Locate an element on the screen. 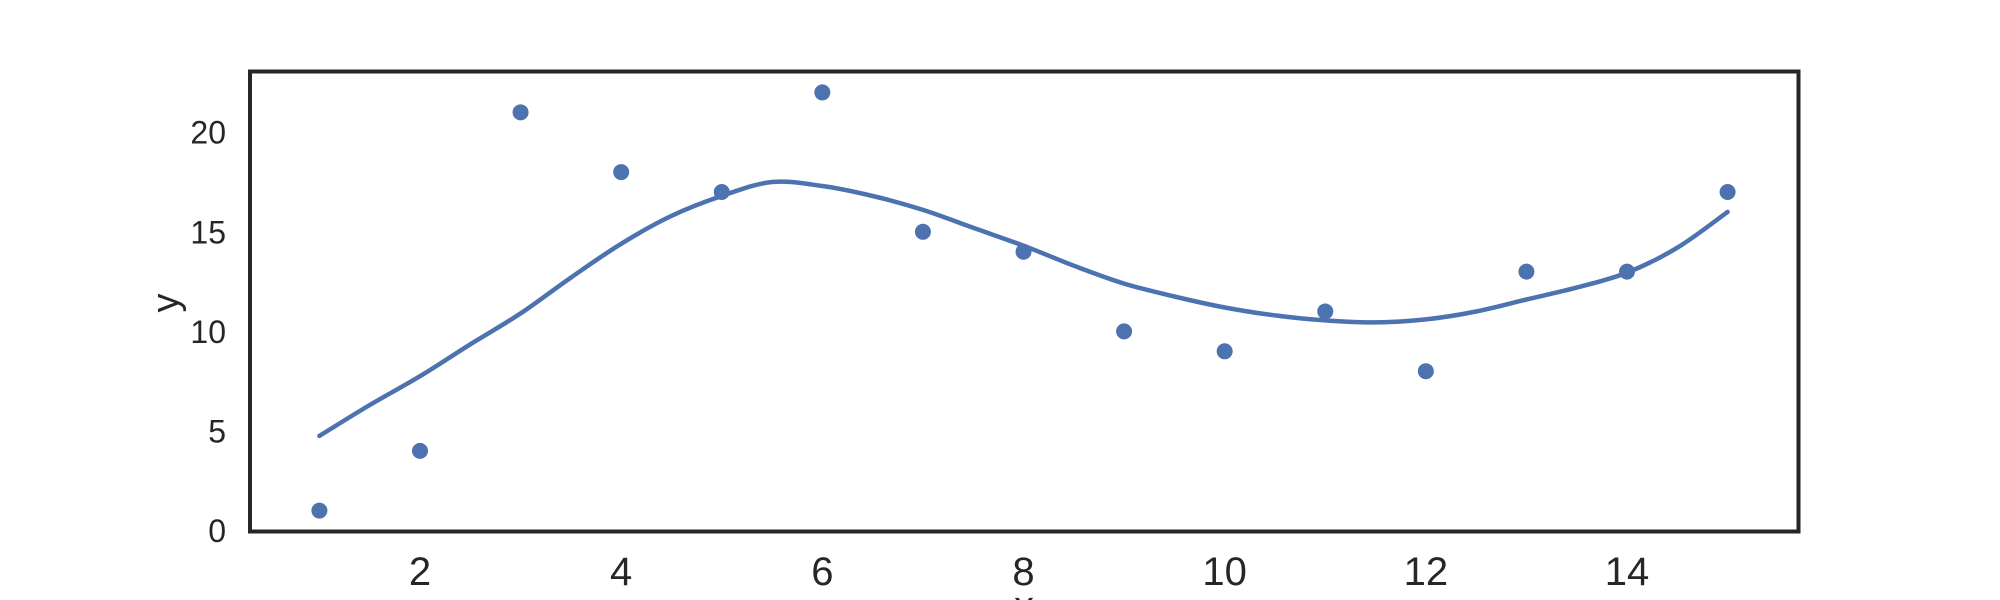  y-tick-label: 10 is located at coordinates (208, 332).